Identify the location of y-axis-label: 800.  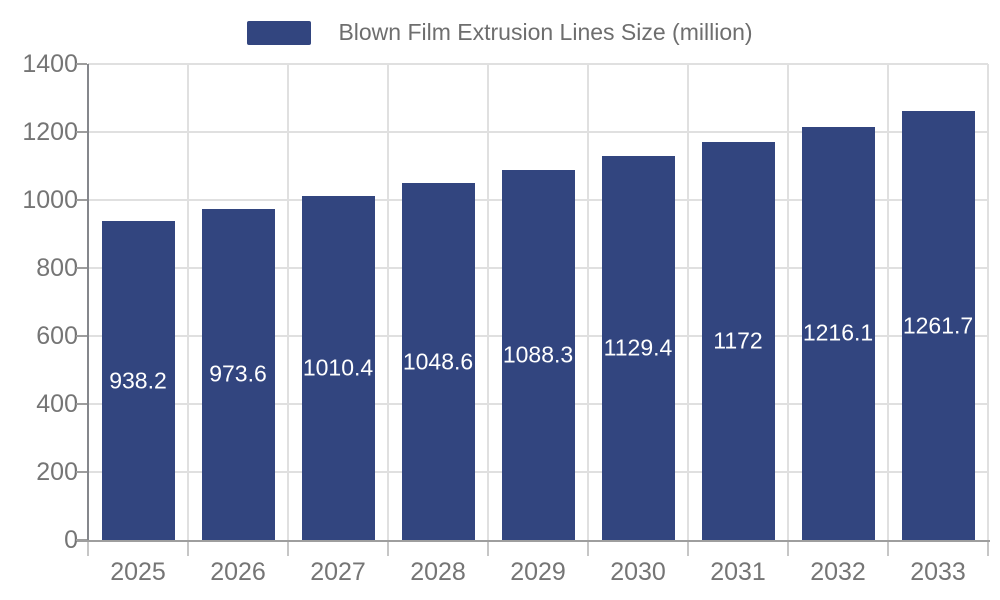
(57, 268).